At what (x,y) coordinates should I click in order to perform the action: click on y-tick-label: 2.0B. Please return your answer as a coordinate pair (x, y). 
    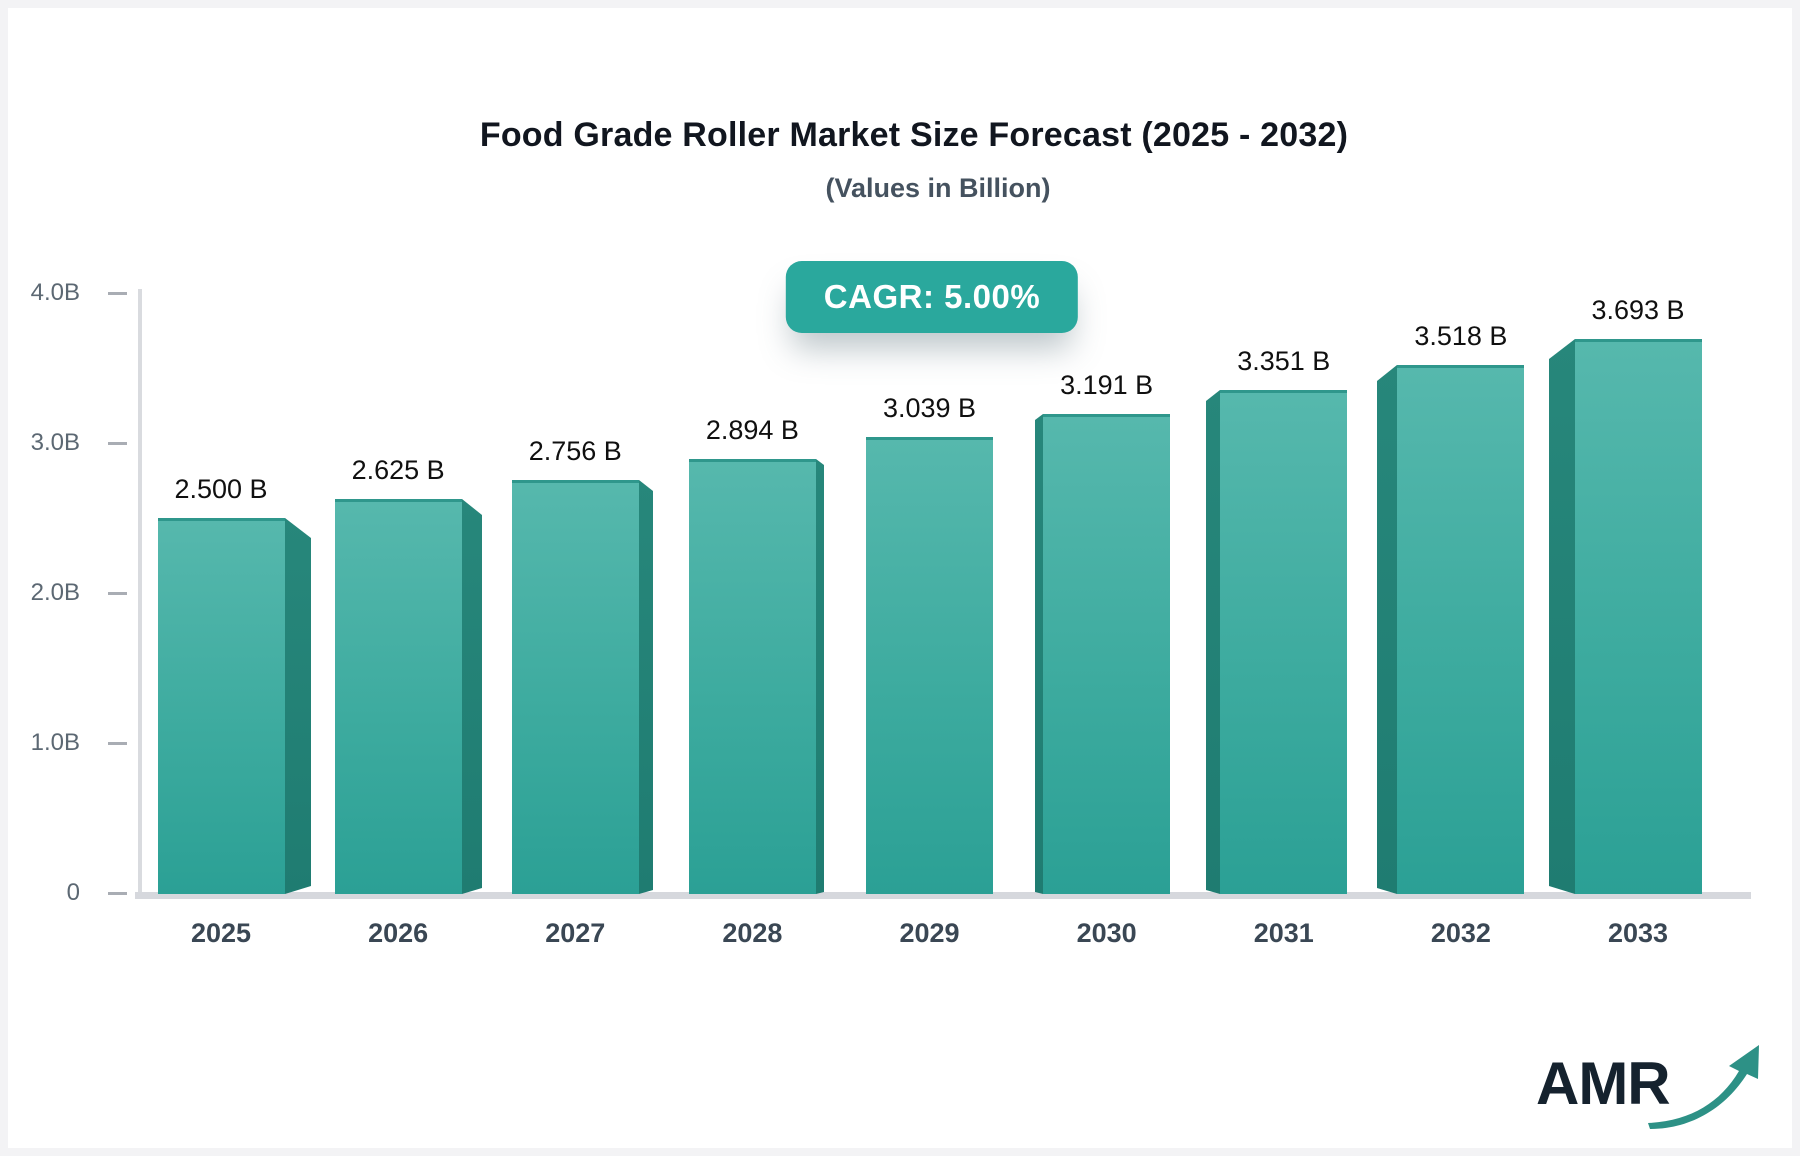
    Looking at the image, I should click on (55, 592).